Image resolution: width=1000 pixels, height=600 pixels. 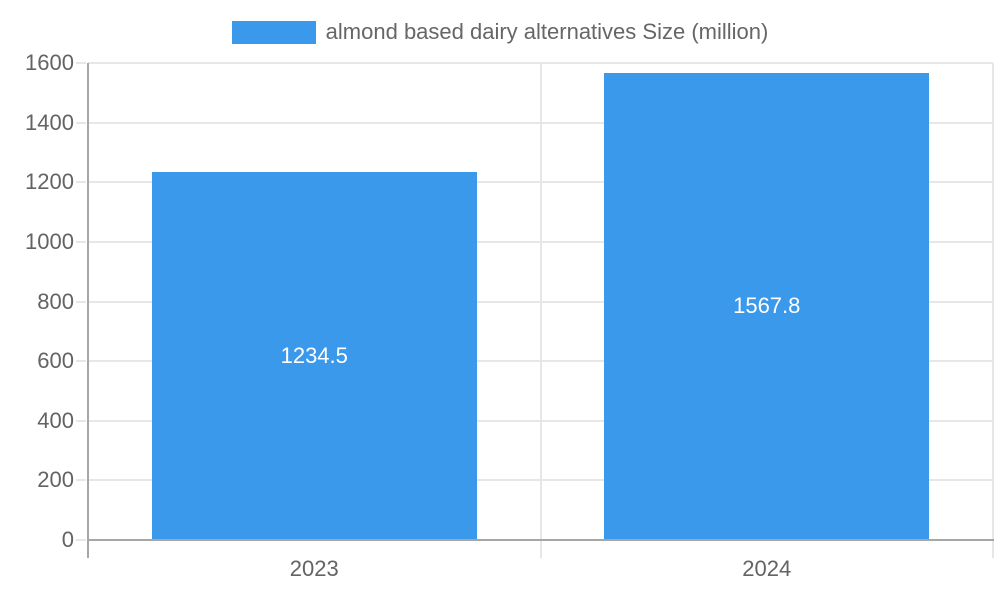 What do you see at coordinates (767, 568) in the screenshot?
I see `x-axis-label: 2024` at bounding box center [767, 568].